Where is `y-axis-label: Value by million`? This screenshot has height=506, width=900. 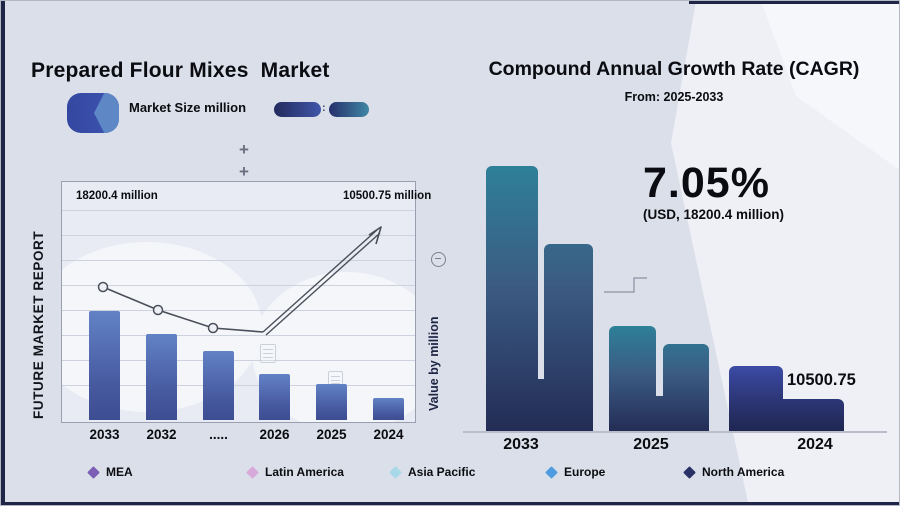
y-axis-label: Value by million is located at coordinates (434, 363).